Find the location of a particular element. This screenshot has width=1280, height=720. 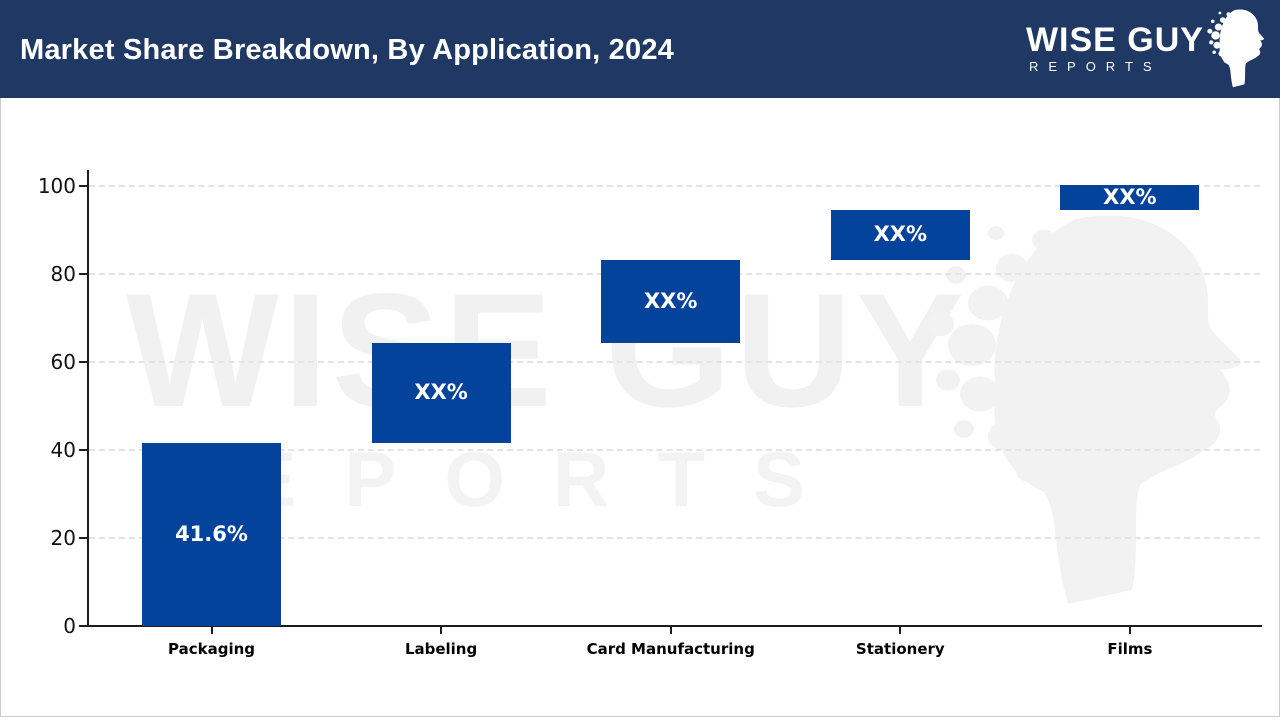

bar-stationery: XX% is located at coordinates (900, 234).